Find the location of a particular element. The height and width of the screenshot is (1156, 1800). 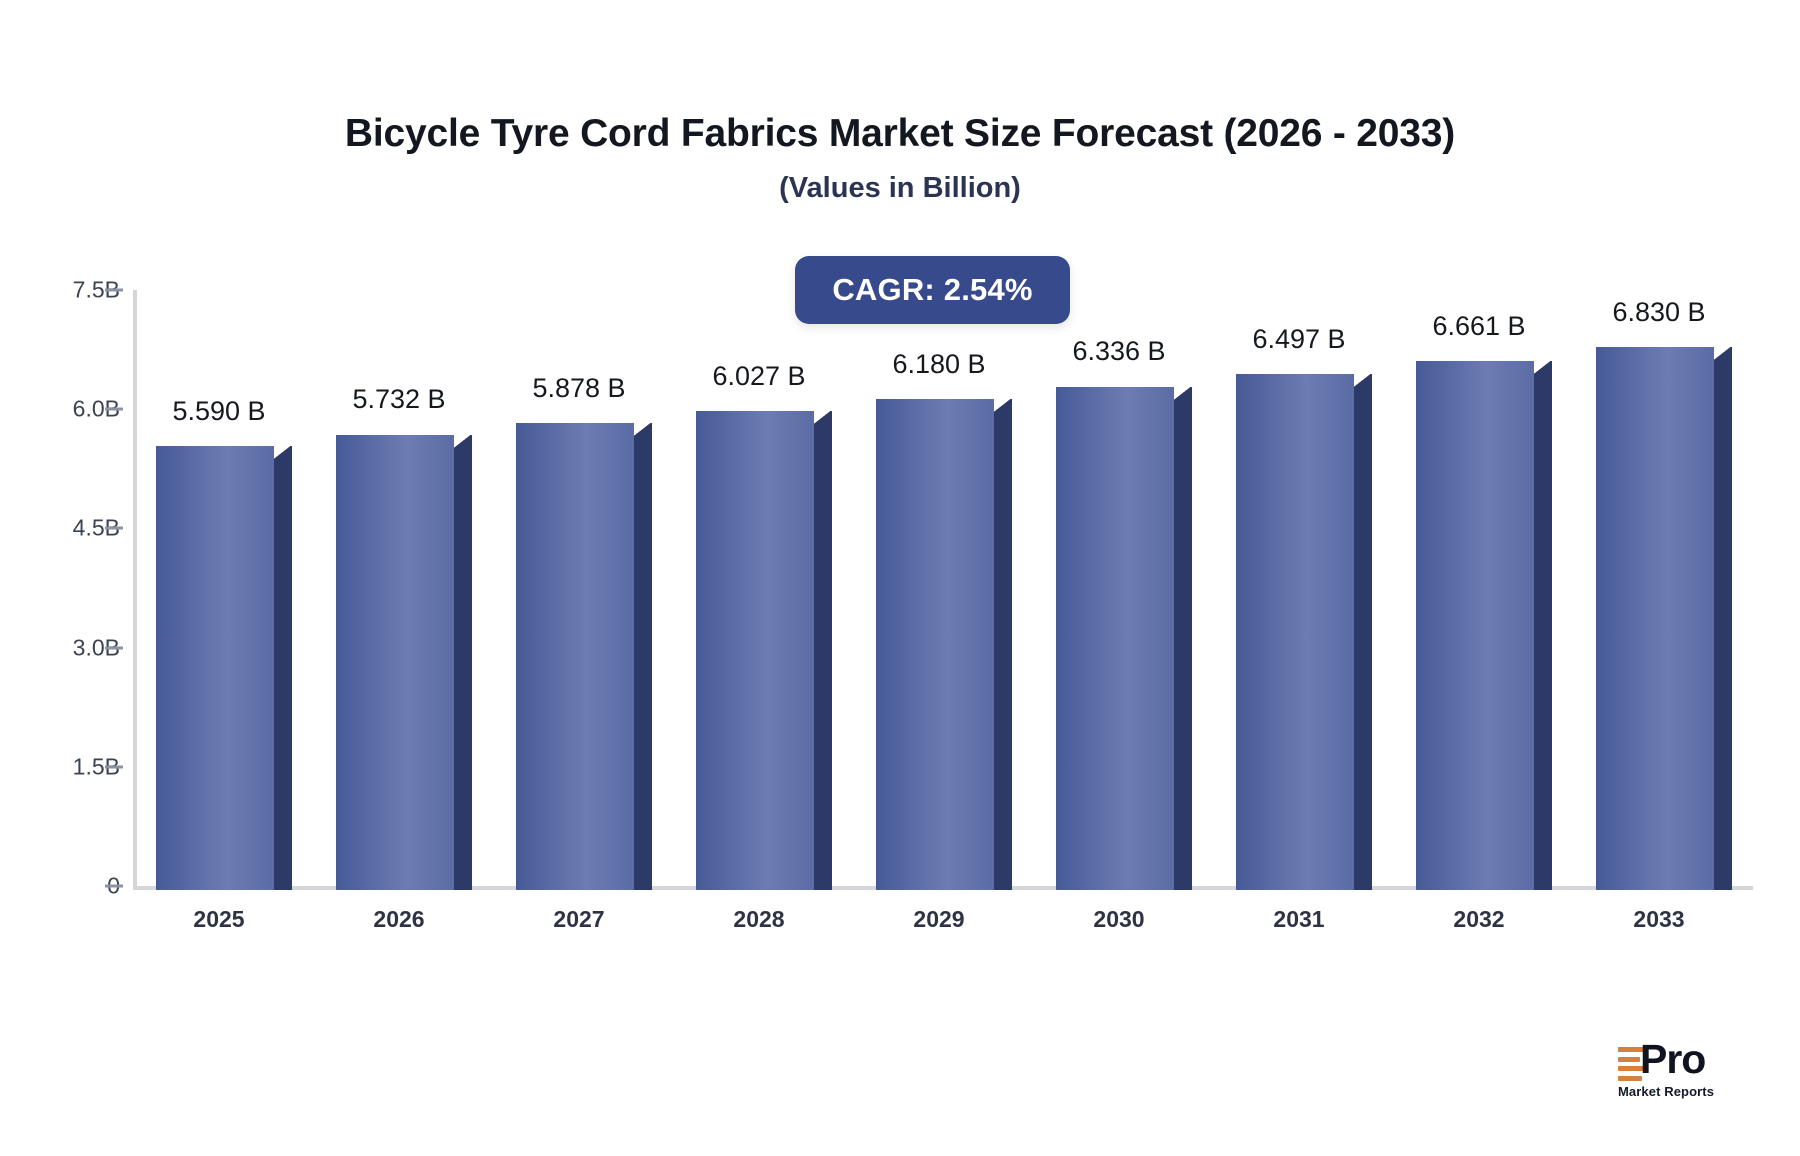

bar-value-label: 5.878 B is located at coordinates (579, 387).